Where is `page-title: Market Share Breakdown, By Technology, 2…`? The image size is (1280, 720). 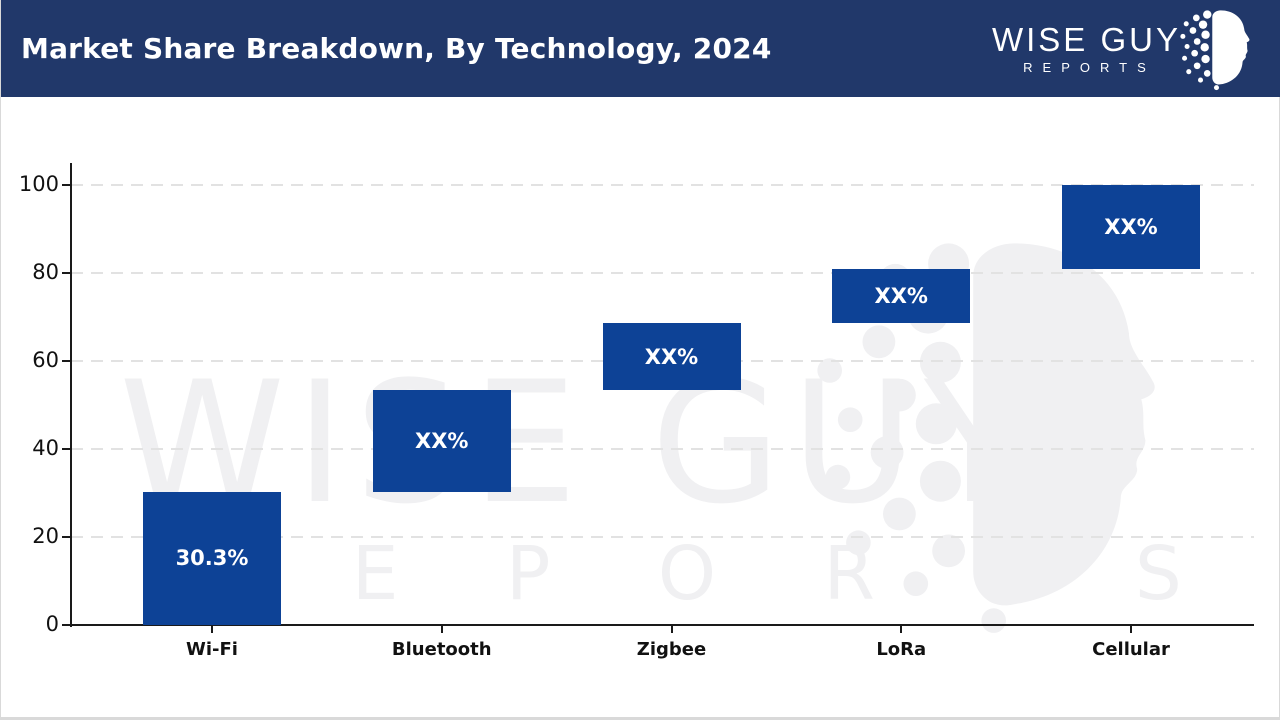
page-title: Market Share Breakdown, By Technology, 2… is located at coordinates (396, 48).